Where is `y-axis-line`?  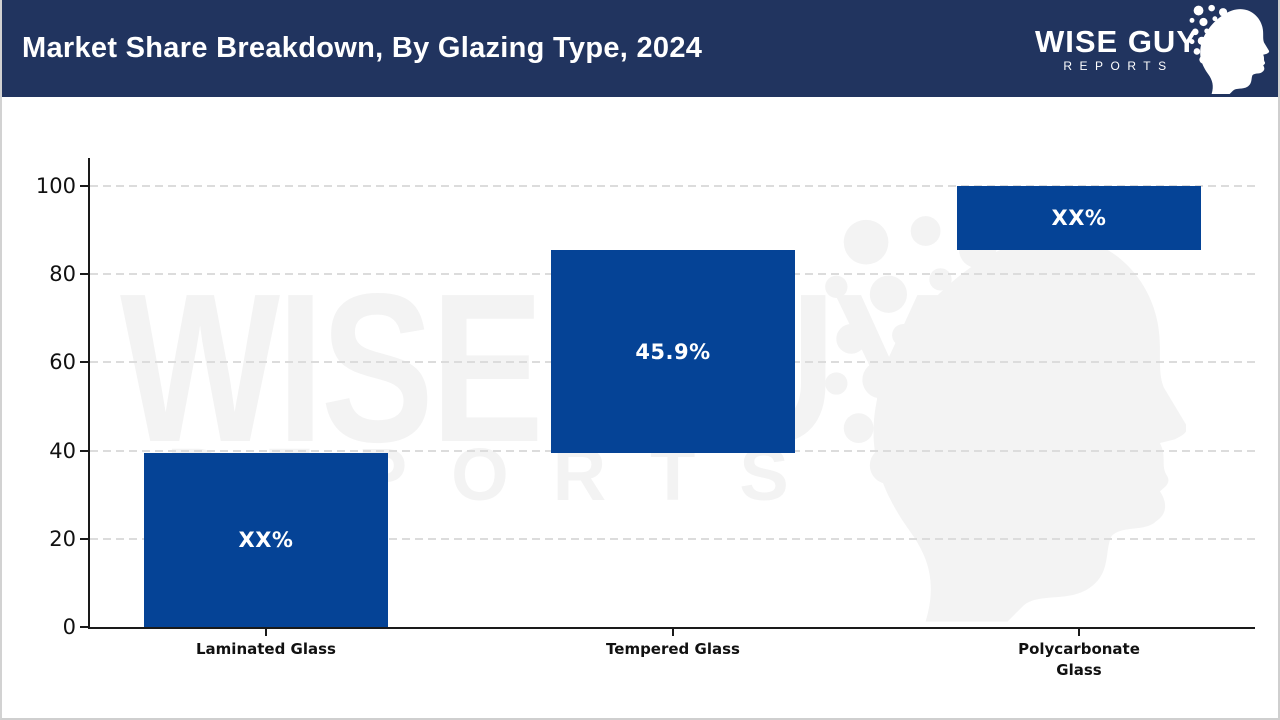
y-axis-line is located at coordinates (89, 393).